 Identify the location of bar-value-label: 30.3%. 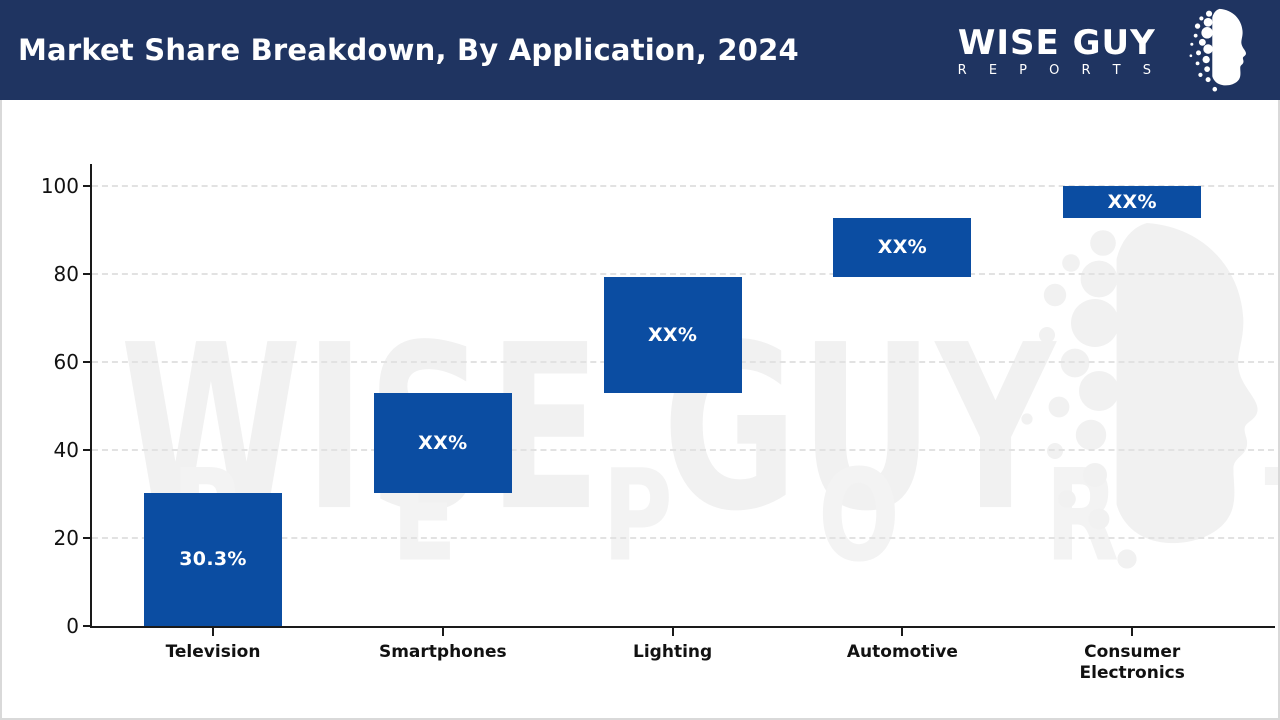
(213, 559).